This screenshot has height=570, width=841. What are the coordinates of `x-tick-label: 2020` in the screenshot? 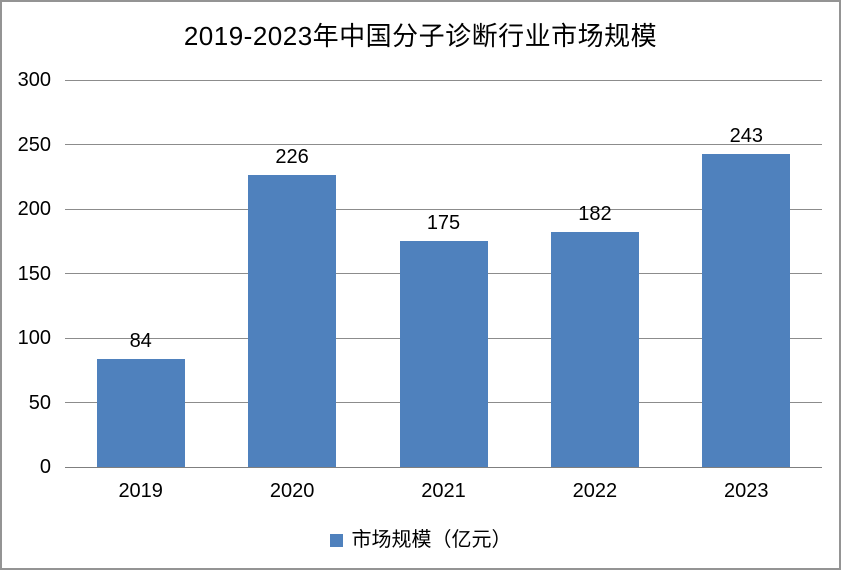 It's located at (292, 491).